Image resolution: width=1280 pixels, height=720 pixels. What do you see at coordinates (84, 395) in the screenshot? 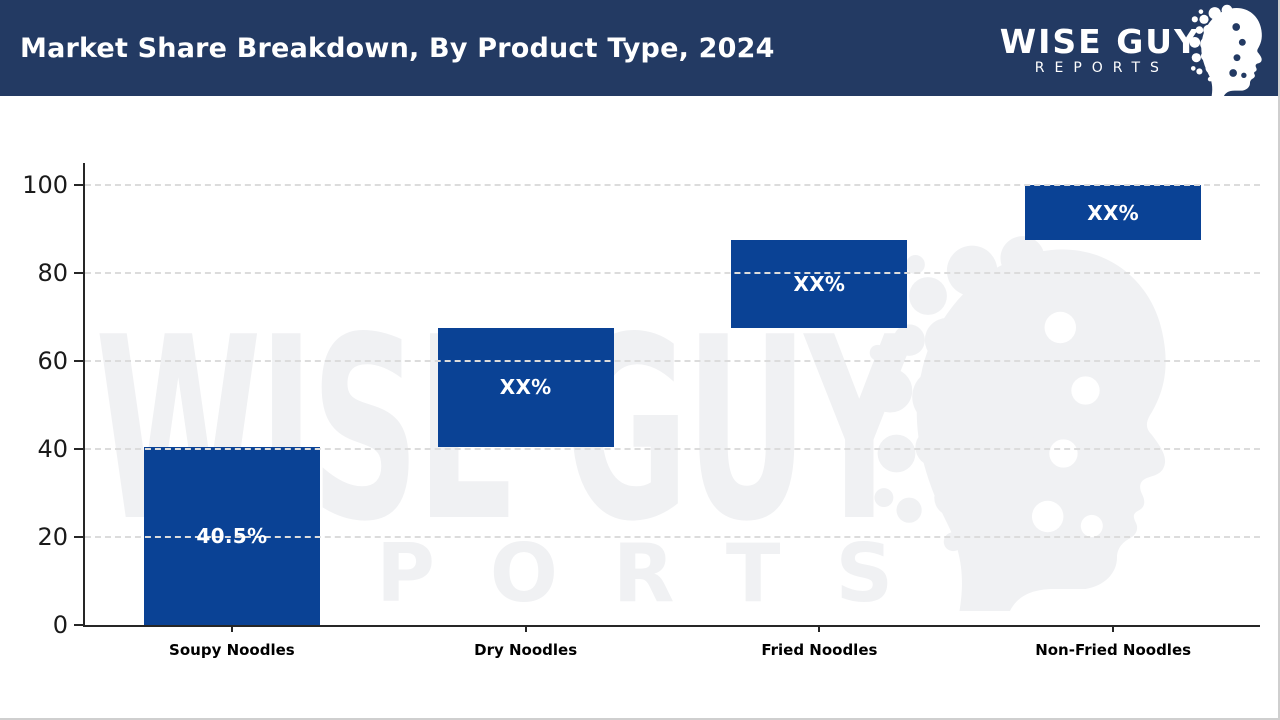
I see `y-axis-spine` at bounding box center [84, 395].